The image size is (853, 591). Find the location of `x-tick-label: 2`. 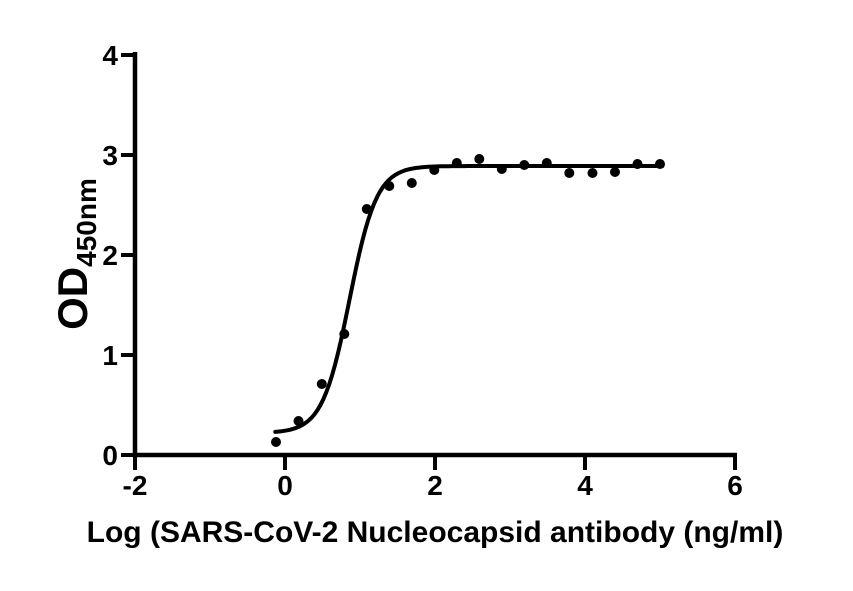

x-tick-label: 2 is located at coordinates (435, 485).